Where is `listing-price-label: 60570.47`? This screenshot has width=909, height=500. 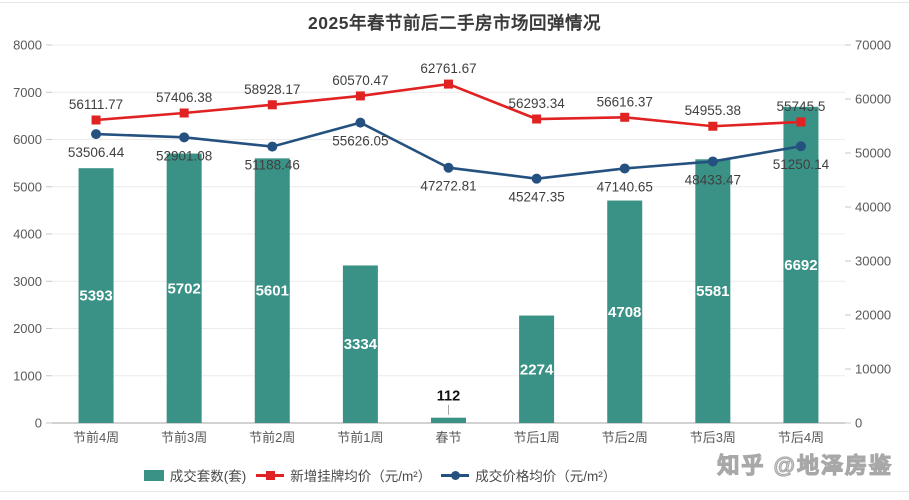
listing-price-label: 60570.47 is located at coordinates (360, 80).